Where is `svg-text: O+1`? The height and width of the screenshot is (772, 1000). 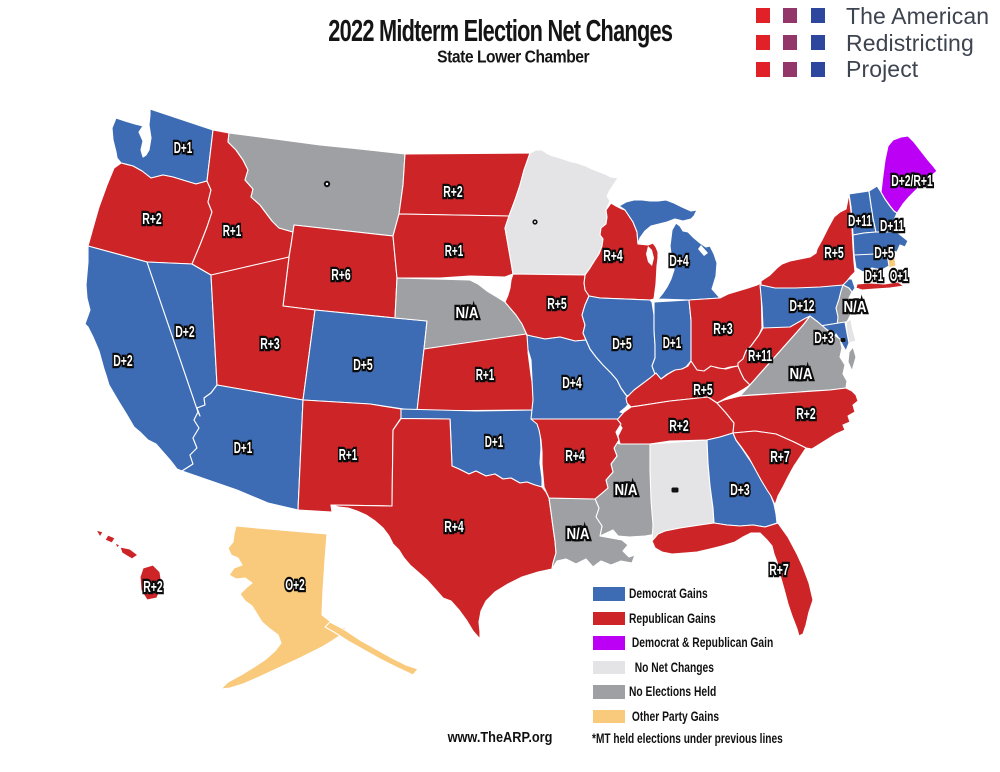
svg-text: O+1 is located at coordinates (899, 276).